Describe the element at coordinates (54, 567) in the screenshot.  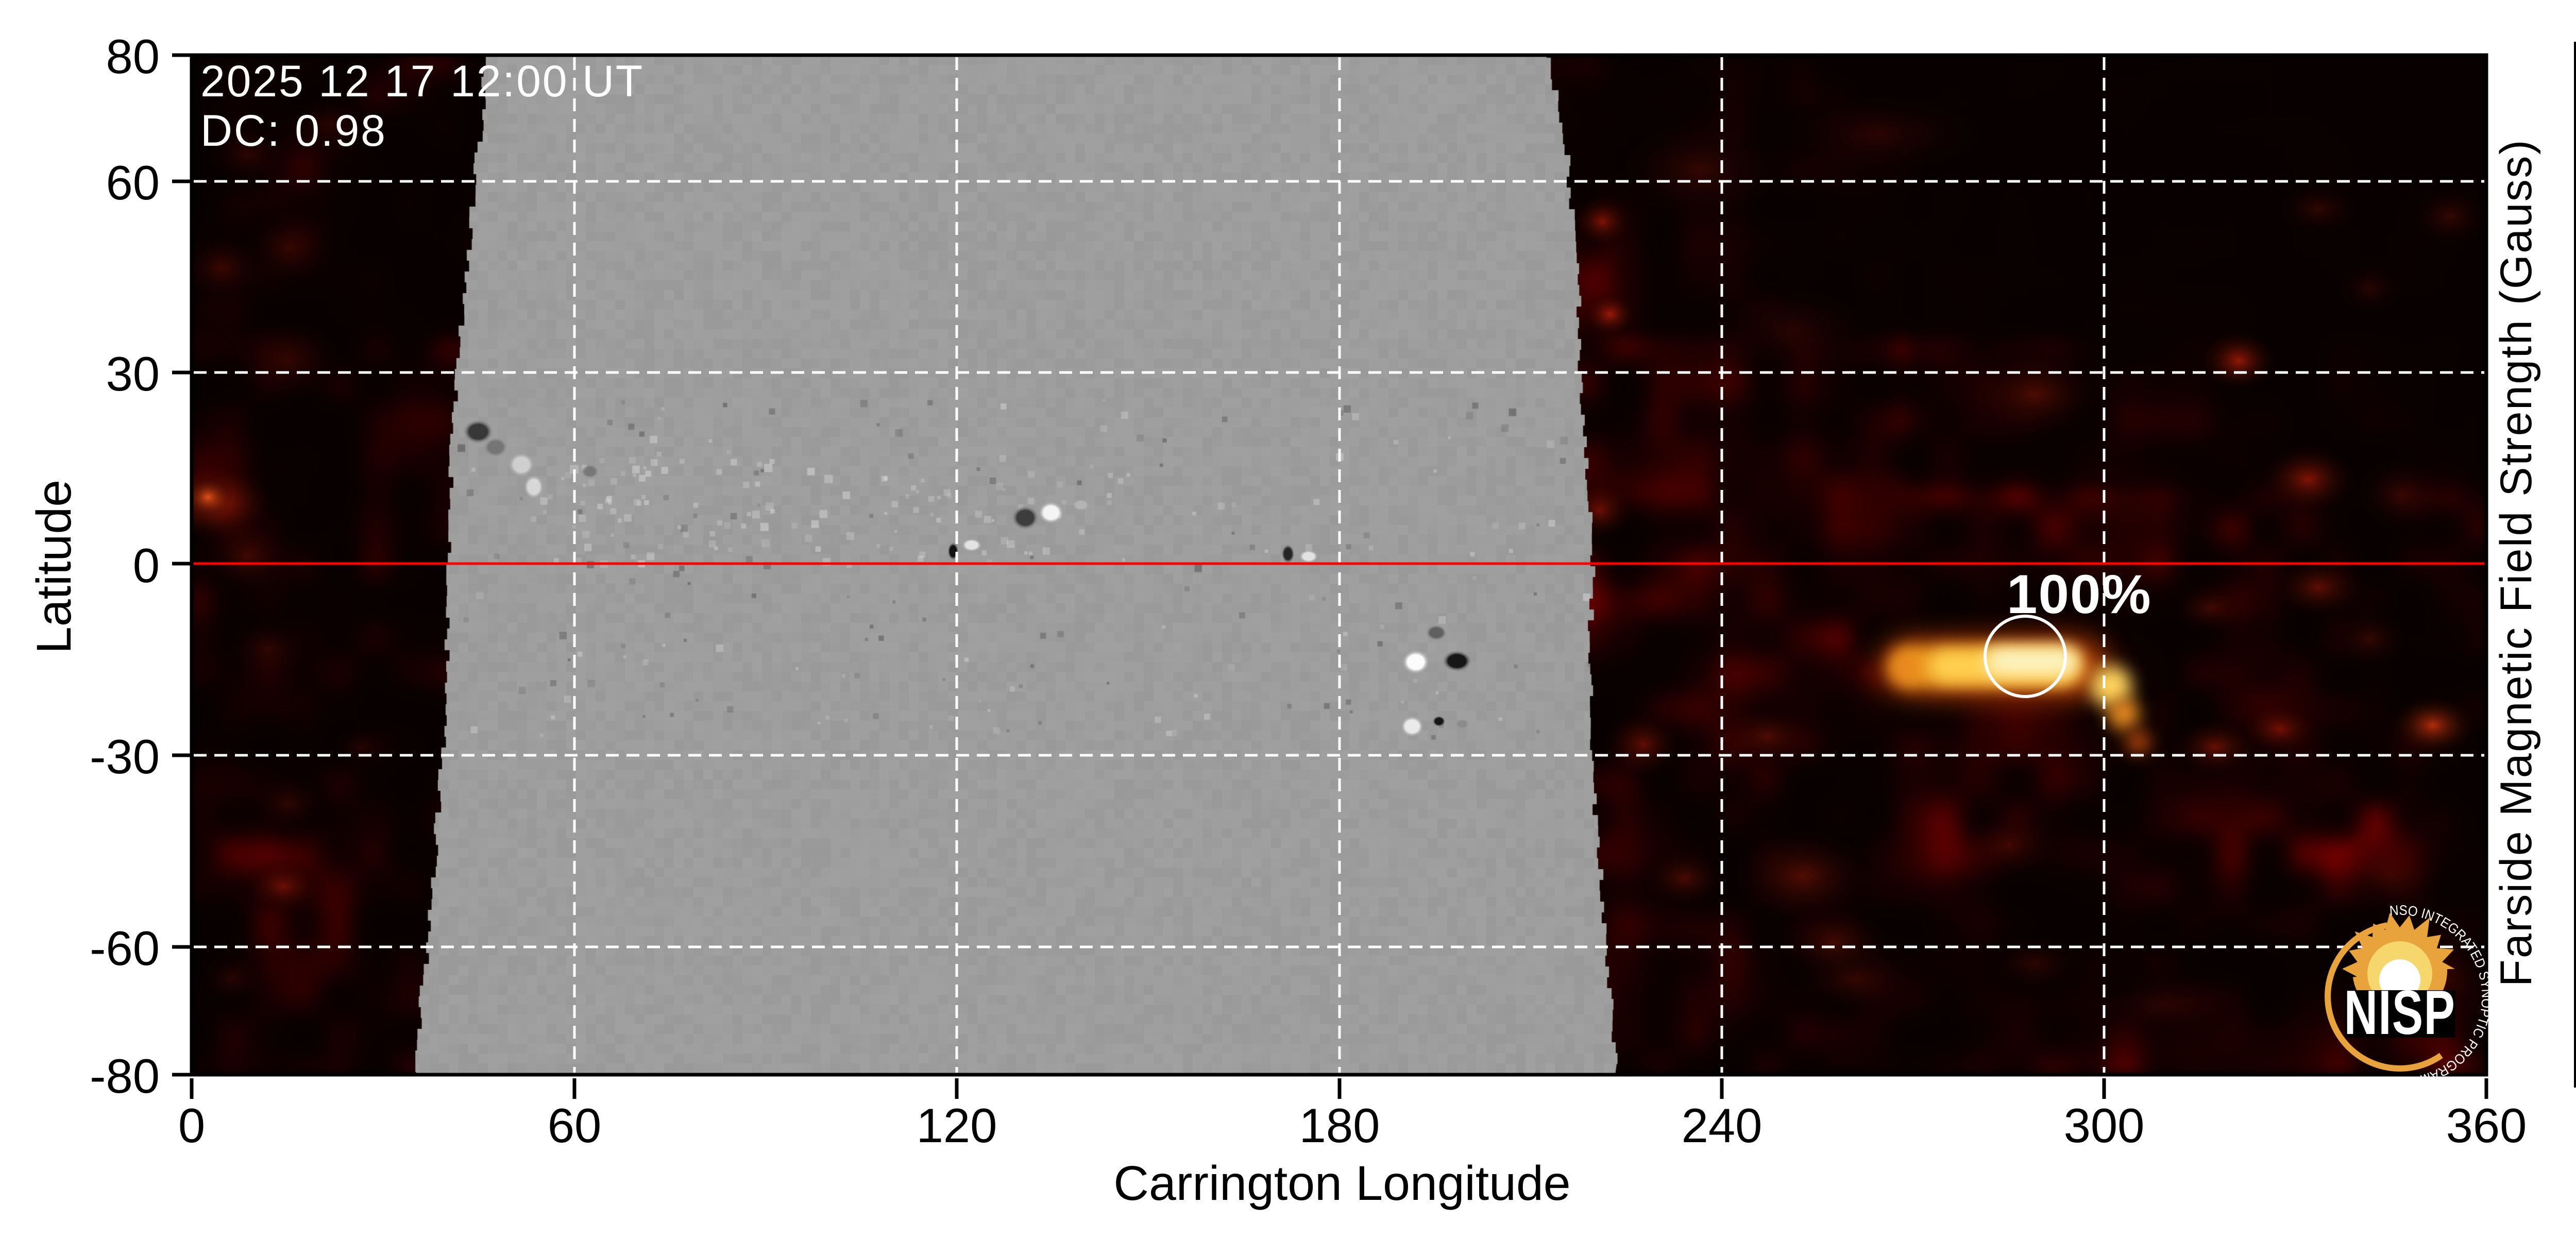
I see `svg-text: Latitude` at that location.